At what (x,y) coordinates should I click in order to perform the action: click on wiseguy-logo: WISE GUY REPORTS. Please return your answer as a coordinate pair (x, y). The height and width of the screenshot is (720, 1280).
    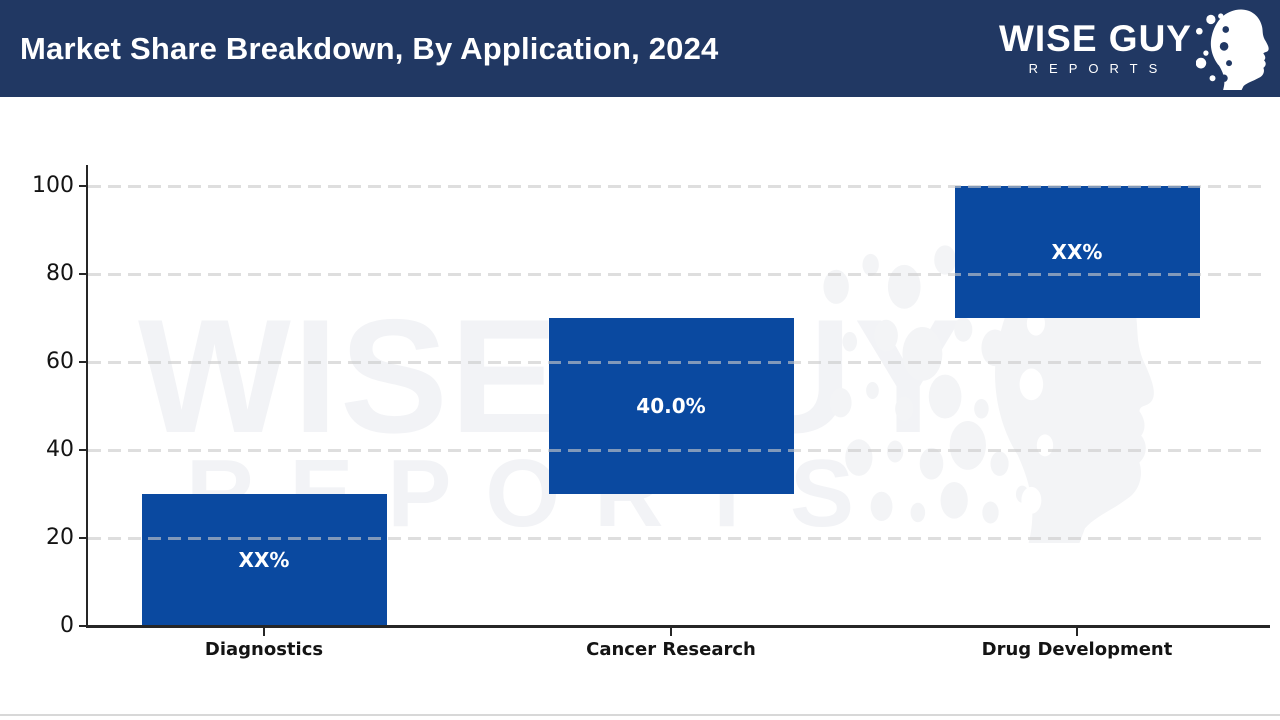
    Looking at the image, I should click on (1135, 48).